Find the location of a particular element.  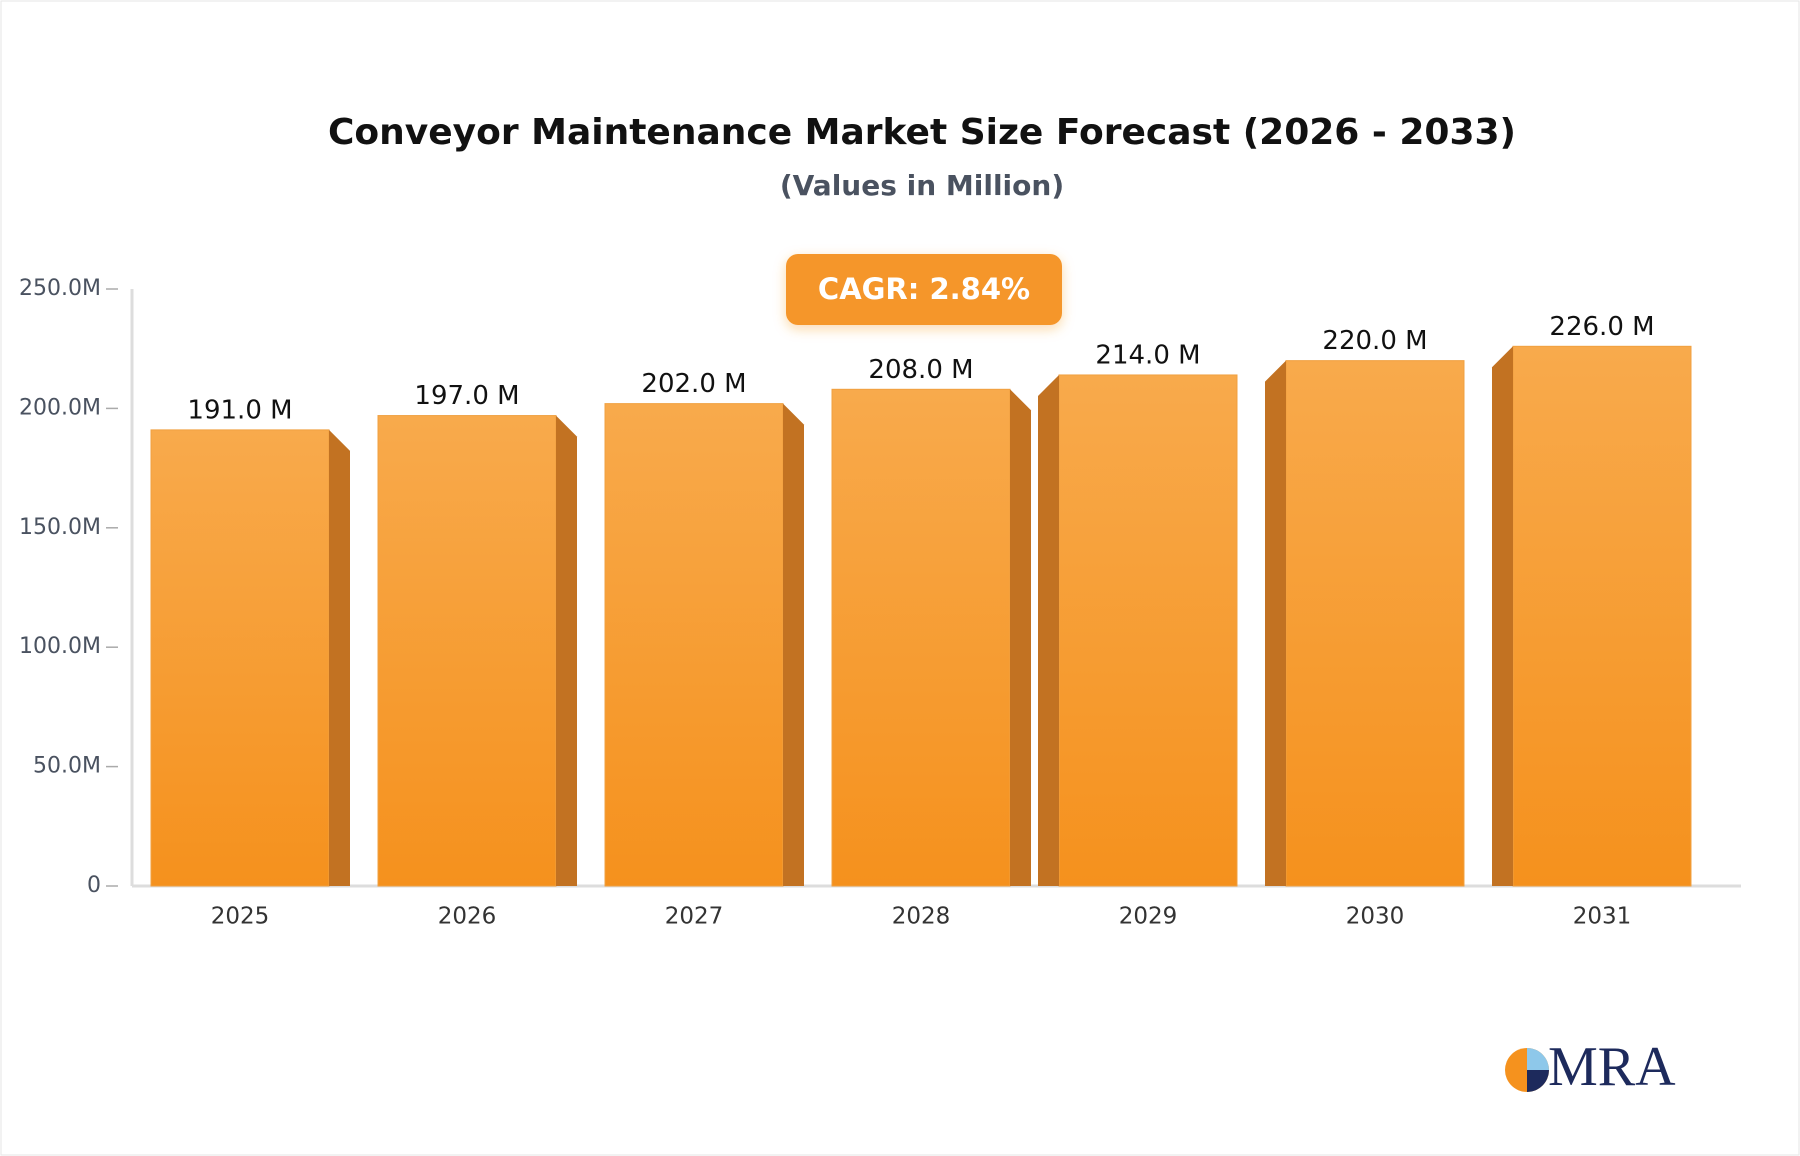

value-label: 191.0 M is located at coordinates (239, 410).